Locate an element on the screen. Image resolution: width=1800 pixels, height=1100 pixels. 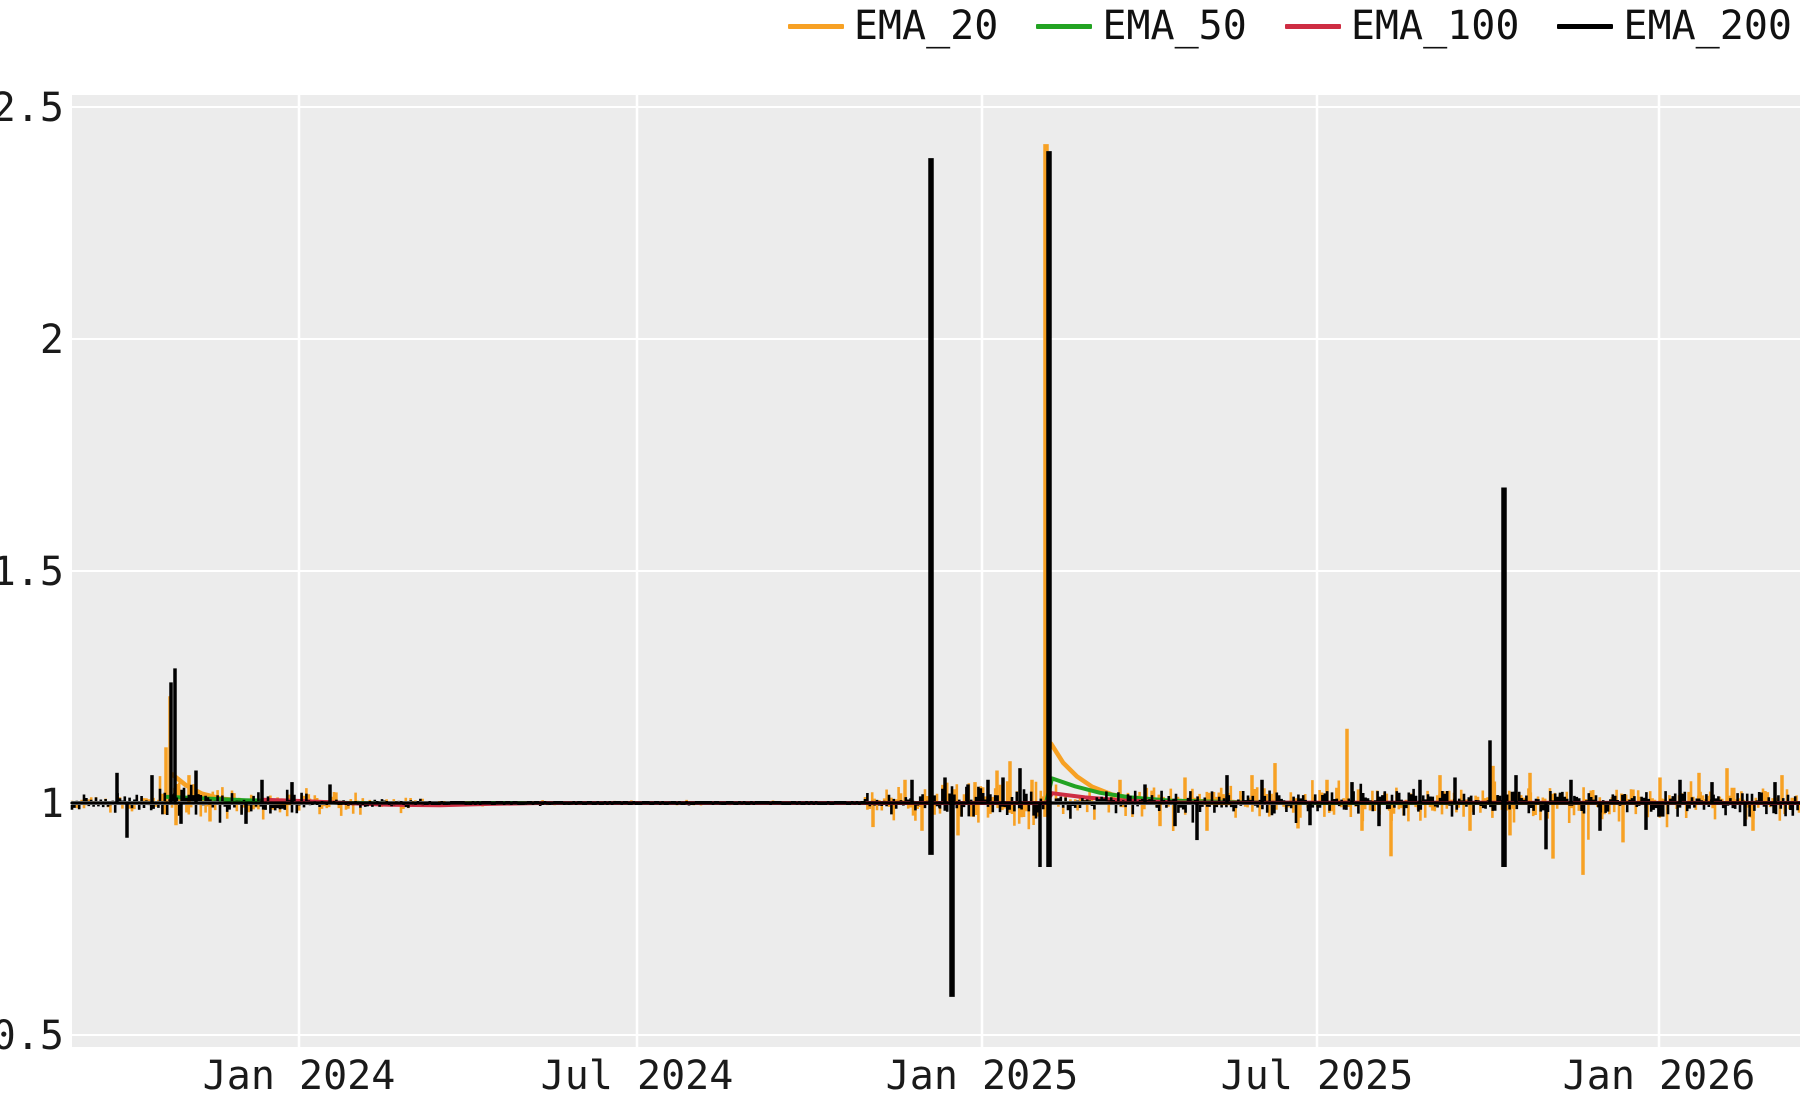
legend-label-ema200: EMA_200 is located at coordinates (1707, 26).